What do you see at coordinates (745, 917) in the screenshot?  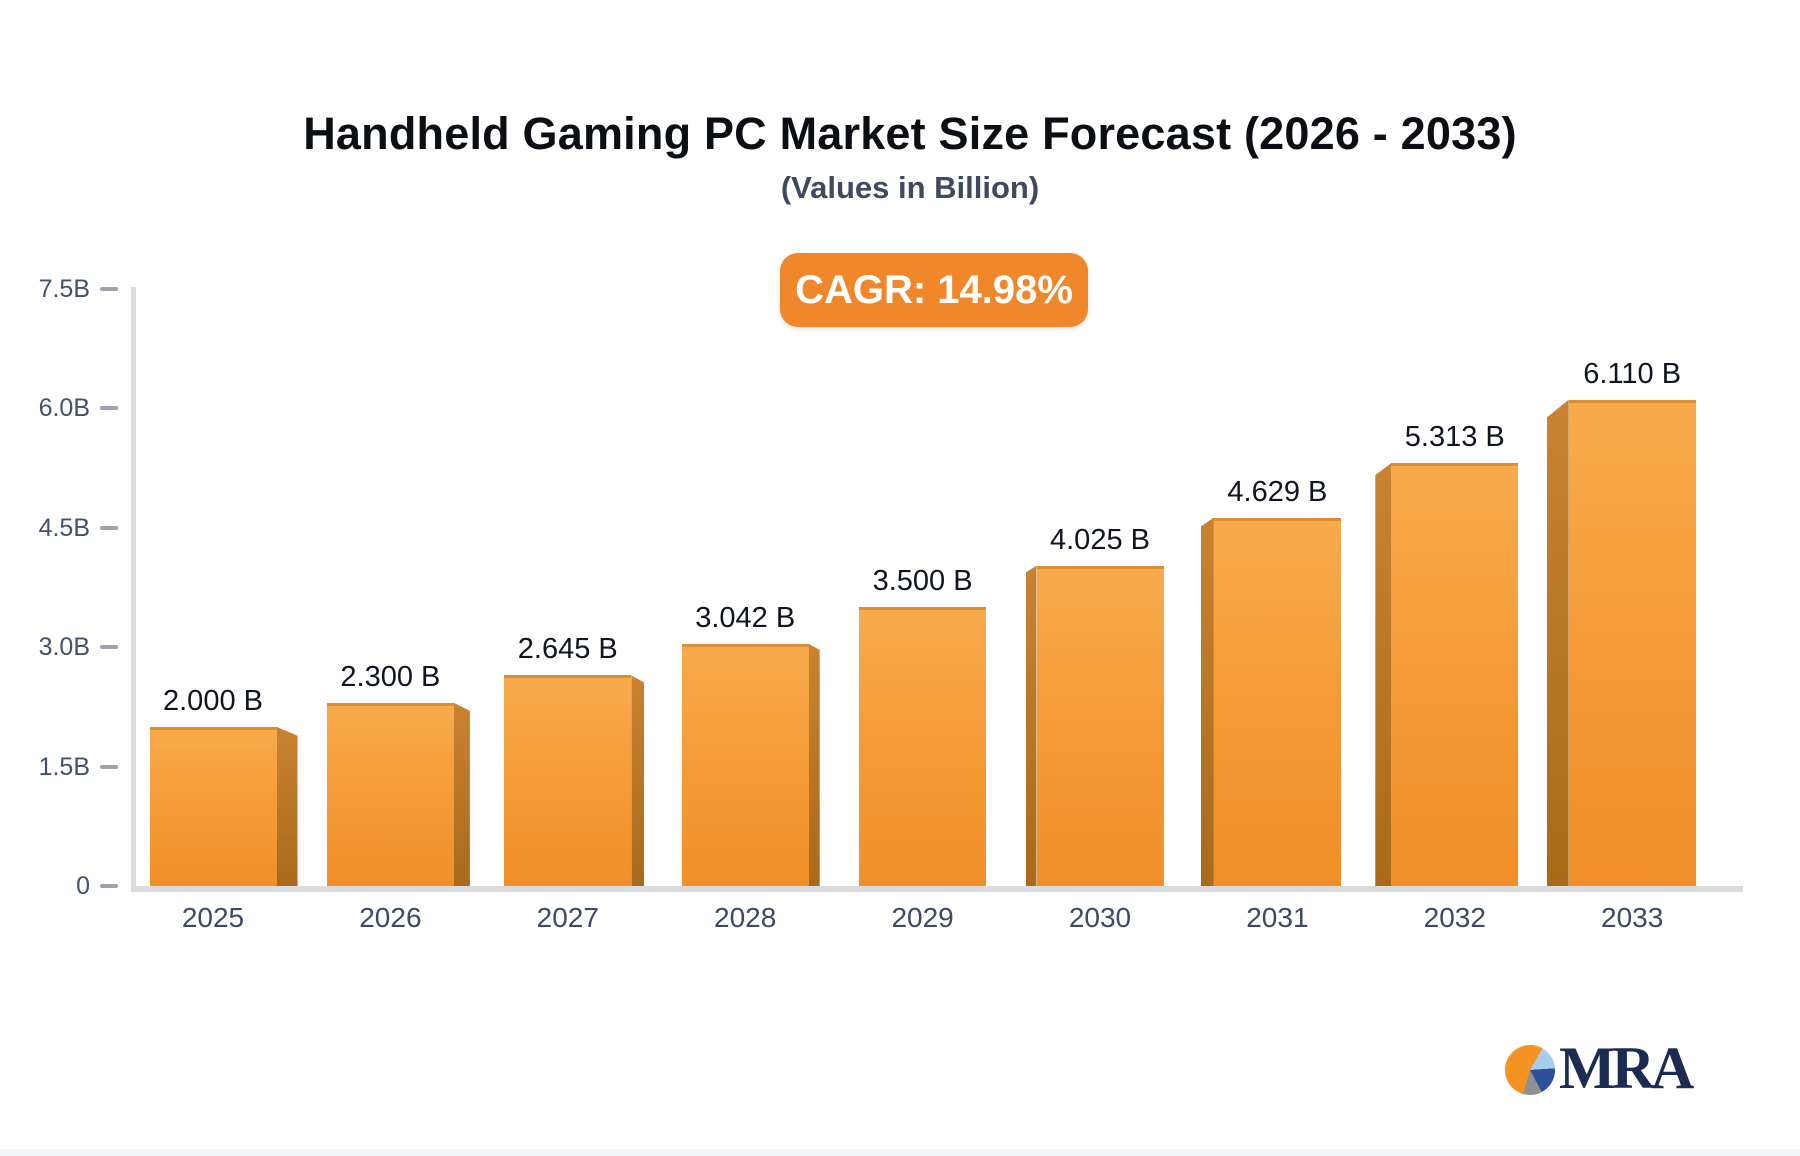 I see `x-tick-label: 2028` at bounding box center [745, 917].